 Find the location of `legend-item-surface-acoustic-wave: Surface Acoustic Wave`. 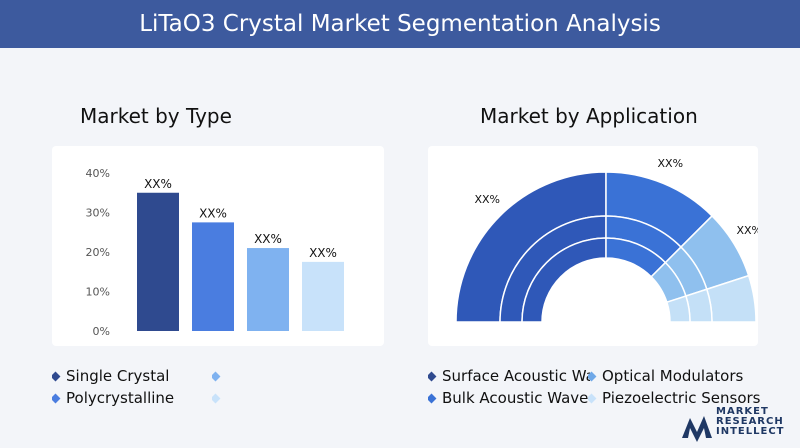

legend-item-surface-acoustic-wave: Surface Acoustic Wave is located at coordinates (509, 376).